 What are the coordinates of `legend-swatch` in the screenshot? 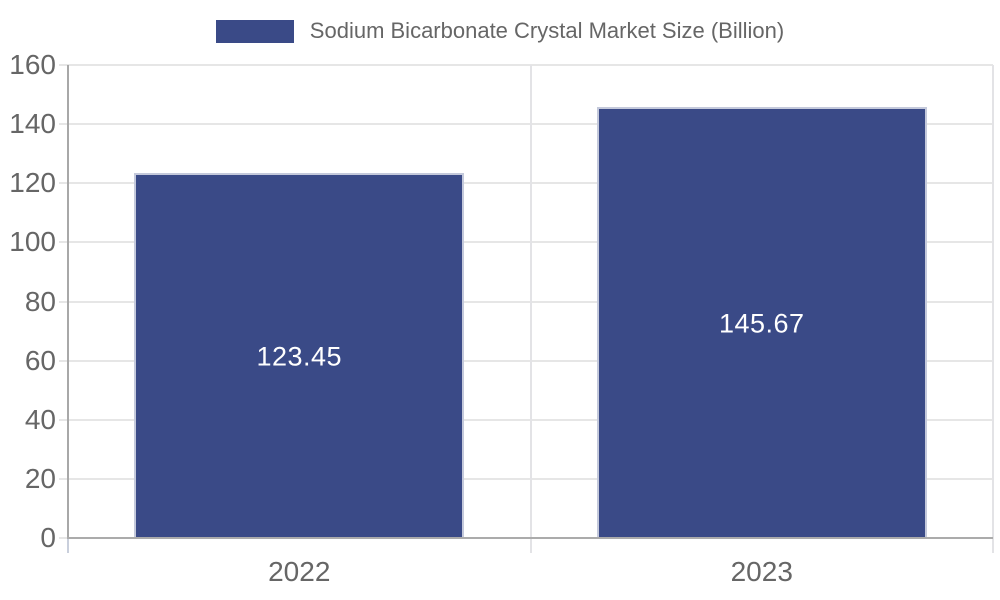 It's located at (254, 31).